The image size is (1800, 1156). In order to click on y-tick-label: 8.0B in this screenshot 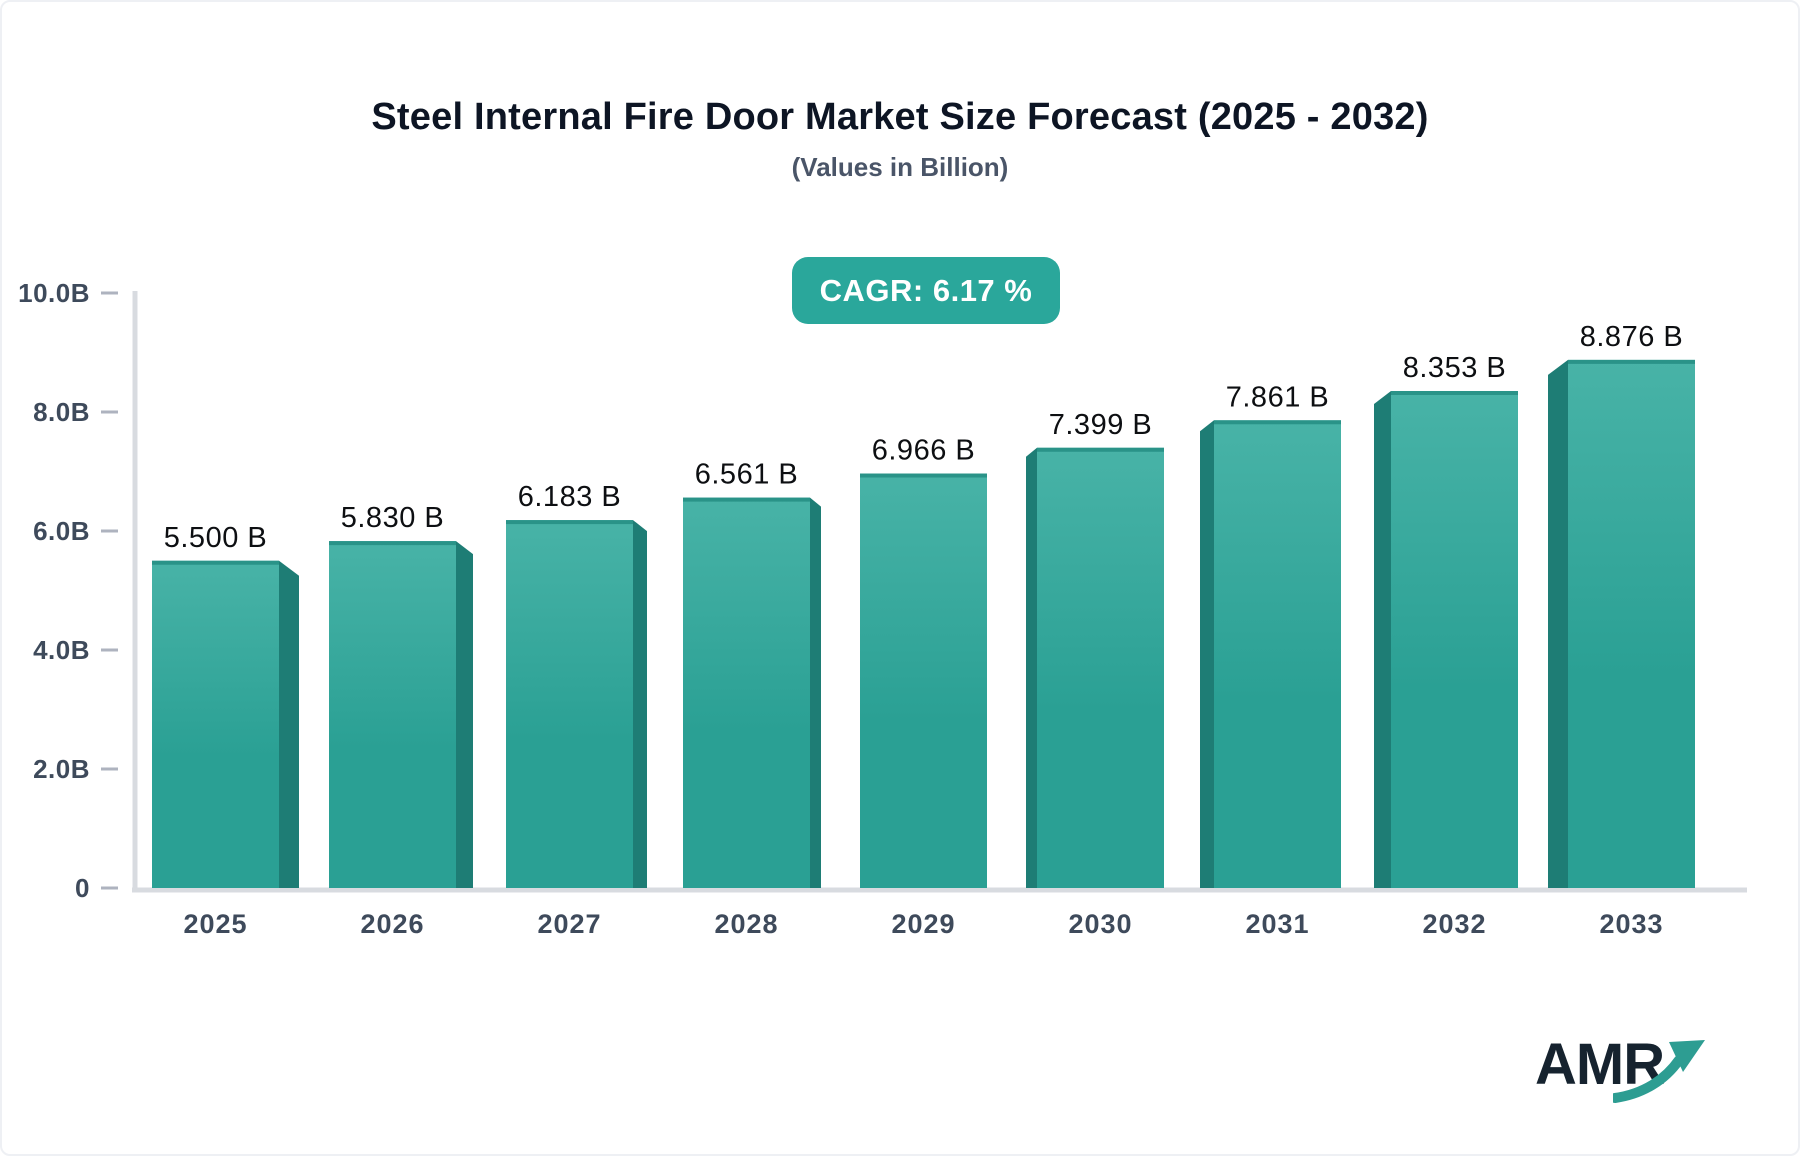, I will do `click(61, 412)`.